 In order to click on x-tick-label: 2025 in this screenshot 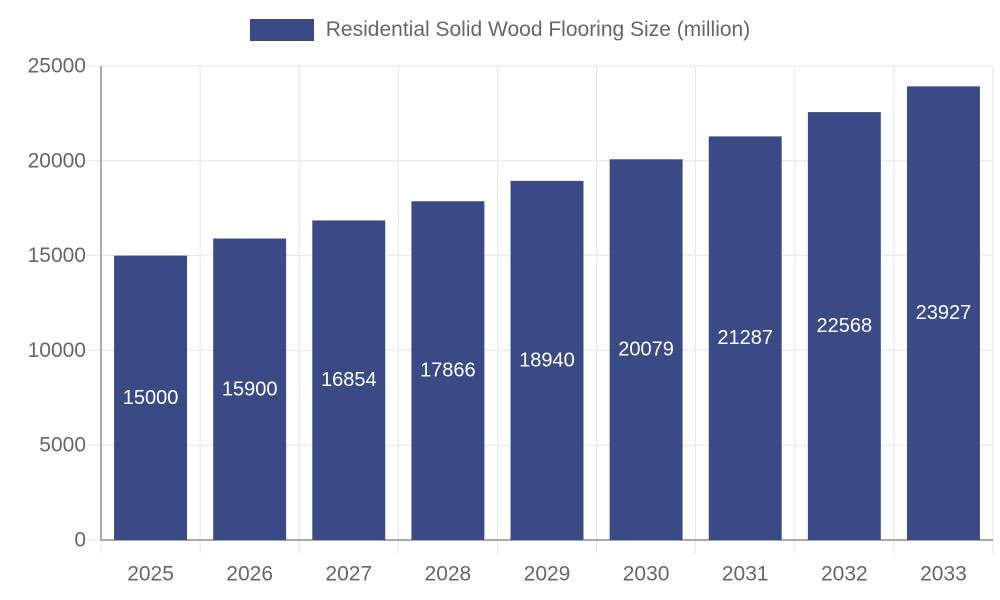, I will do `click(150, 574)`.